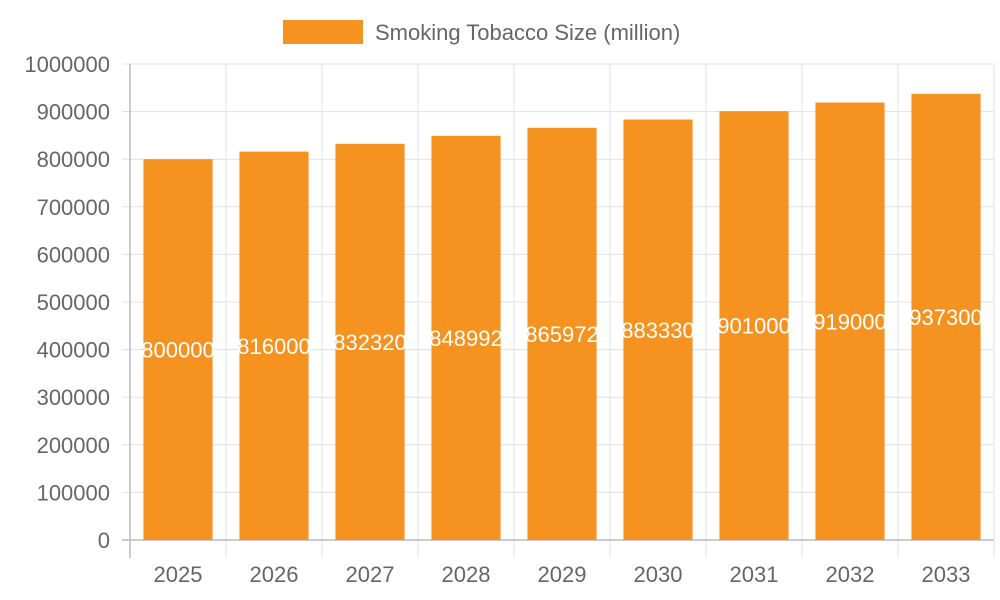 This screenshot has width=1000, height=600. I want to click on y-tick-label: 800000, so click(73, 159).